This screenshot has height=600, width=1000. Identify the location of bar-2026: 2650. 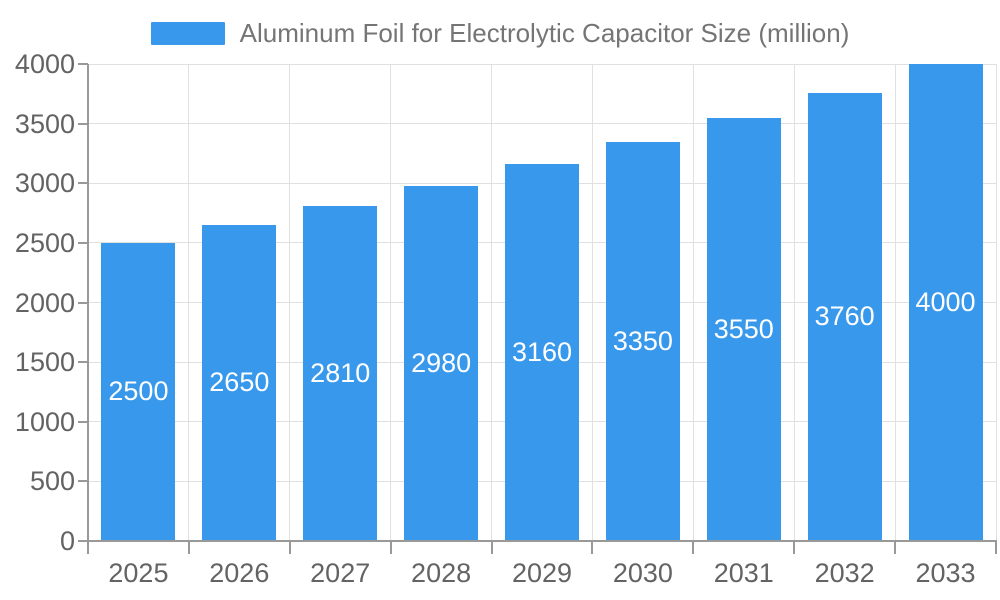
(239, 382).